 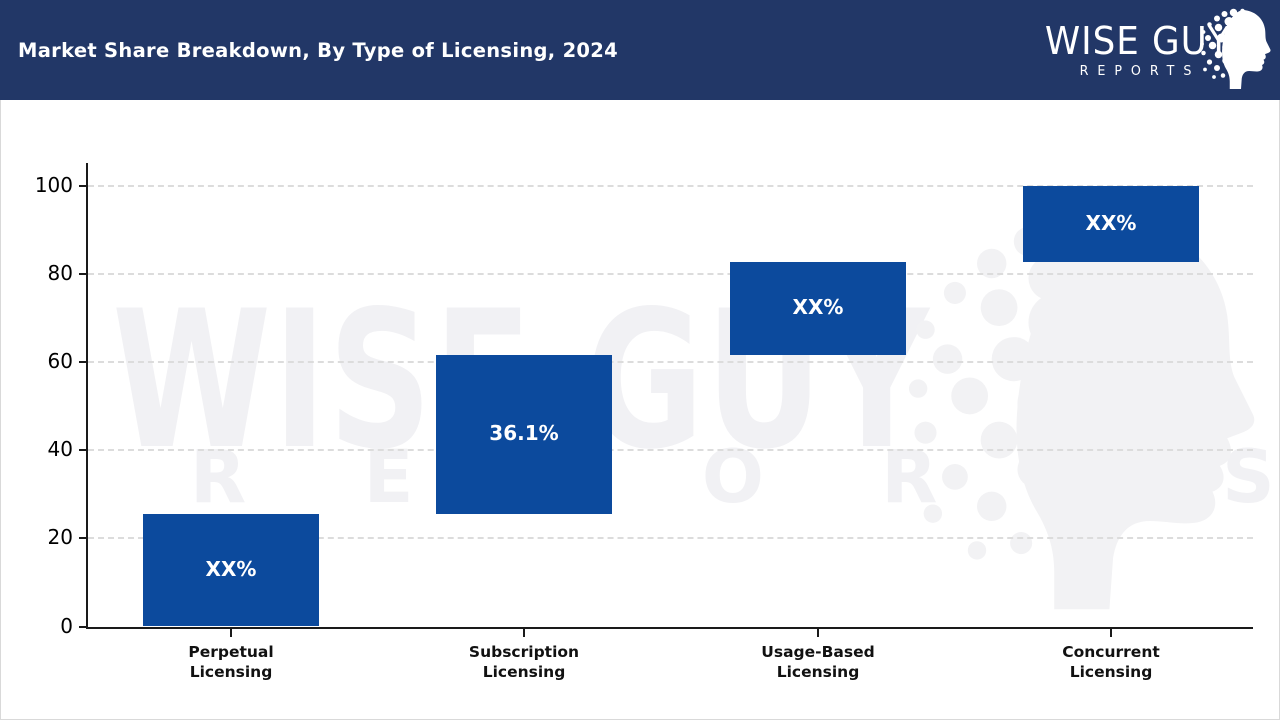 What do you see at coordinates (60, 361) in the screenshot?
I see `y-tick-label-60: 60` at bounding box center [60, 361].